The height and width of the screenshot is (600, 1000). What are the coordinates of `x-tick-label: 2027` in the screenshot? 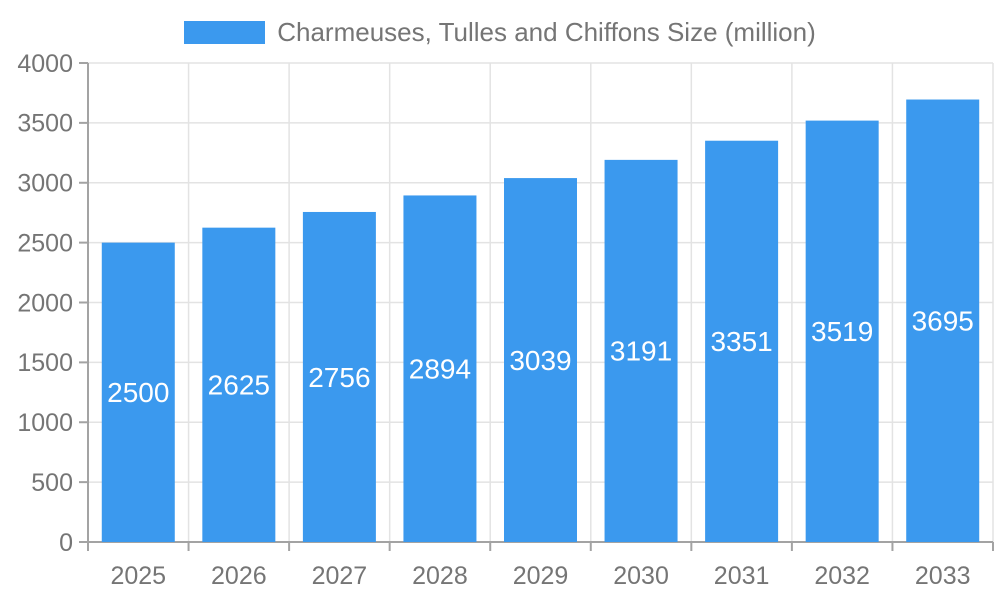 It's located at (340, 576).